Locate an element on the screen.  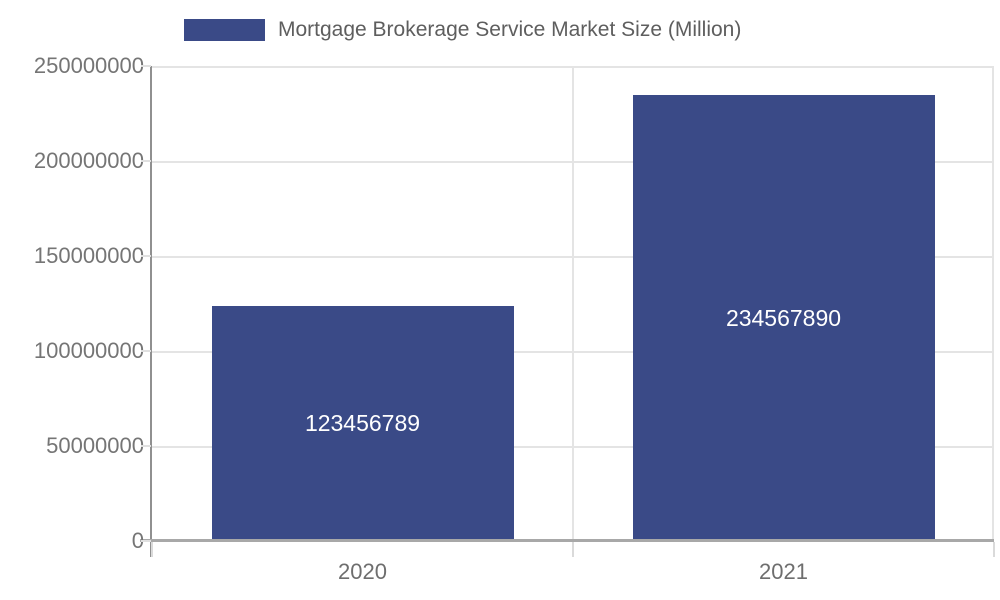
y-tick-label: 0 is located at coordinates (137, 540).